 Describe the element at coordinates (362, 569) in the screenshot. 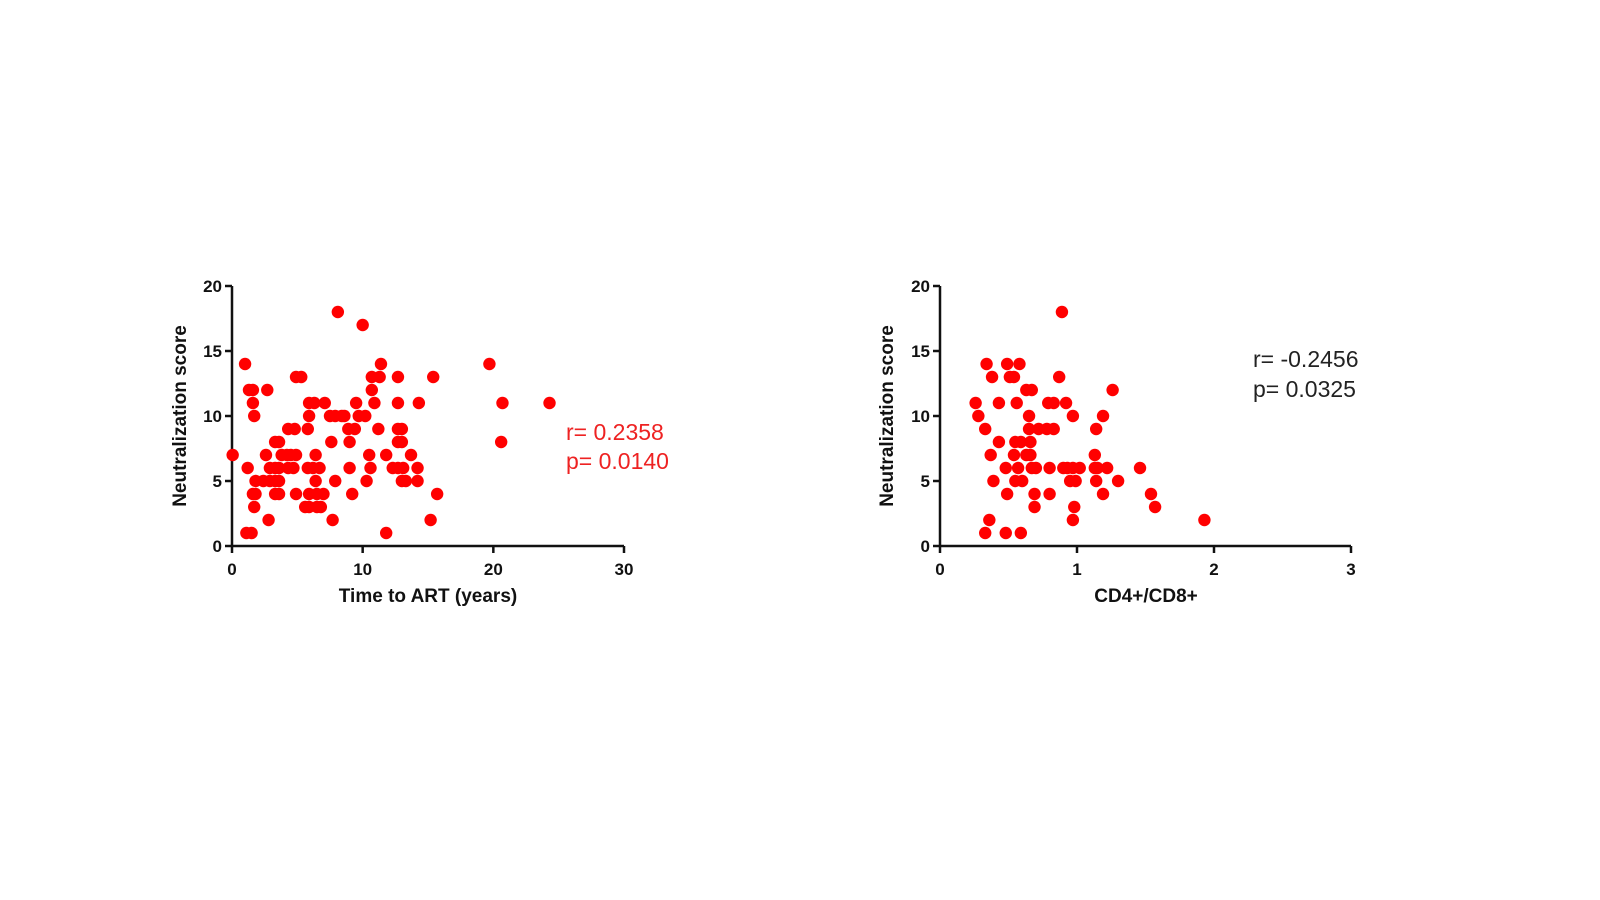

I see `x-tick-label: 10` at that location.